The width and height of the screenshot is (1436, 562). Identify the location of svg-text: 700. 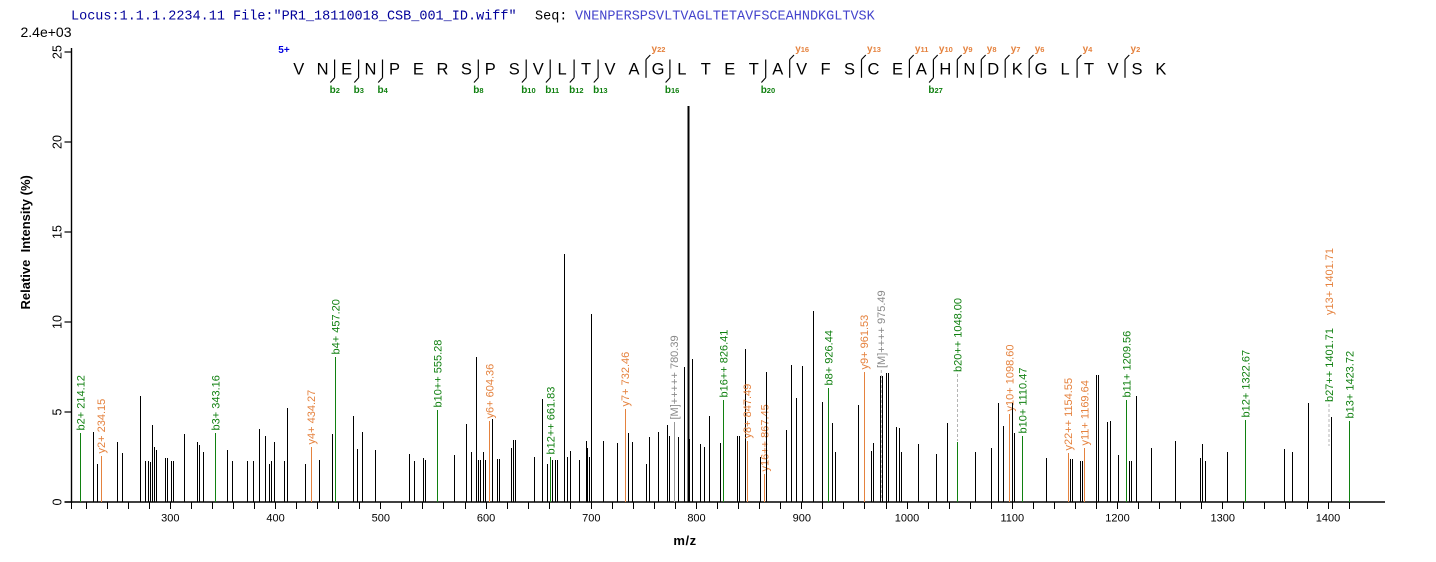
(591, 519).